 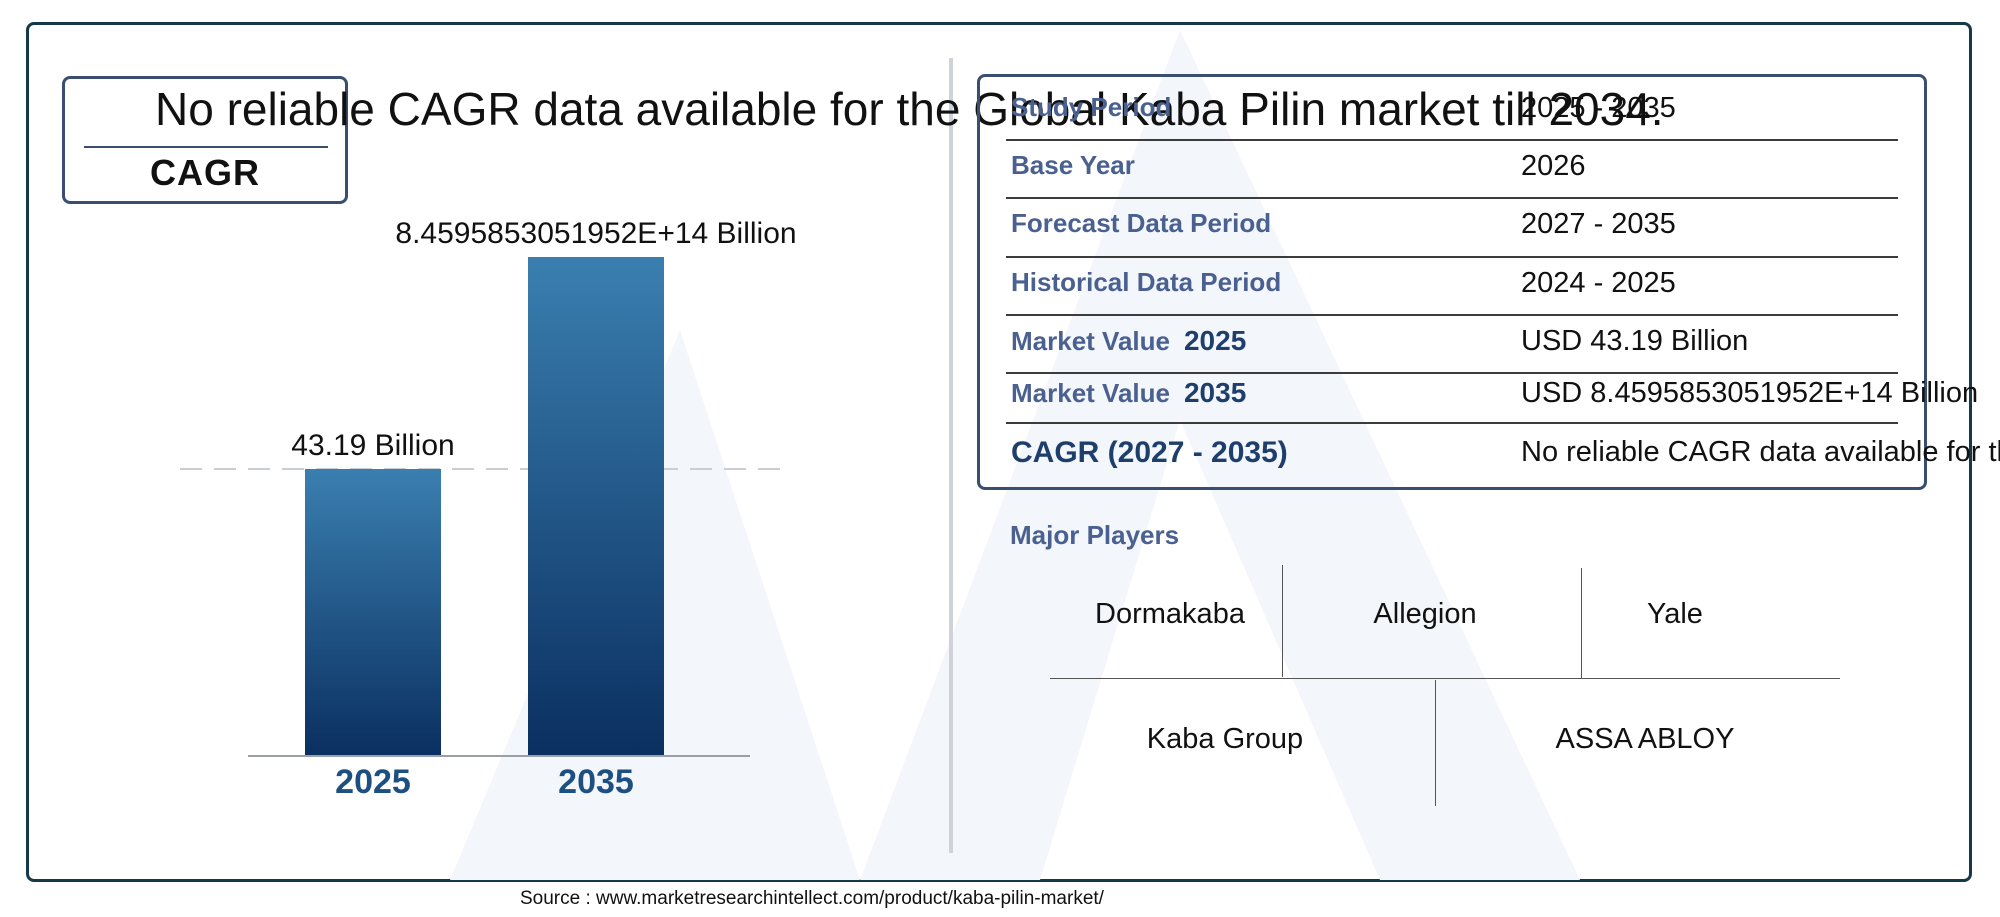 What do you see at coordinates (1452, 347) in the screenshot?
I see `info-row: Market Value 2025 USD 43.19 Billion` at bounding box center [1452, 347].